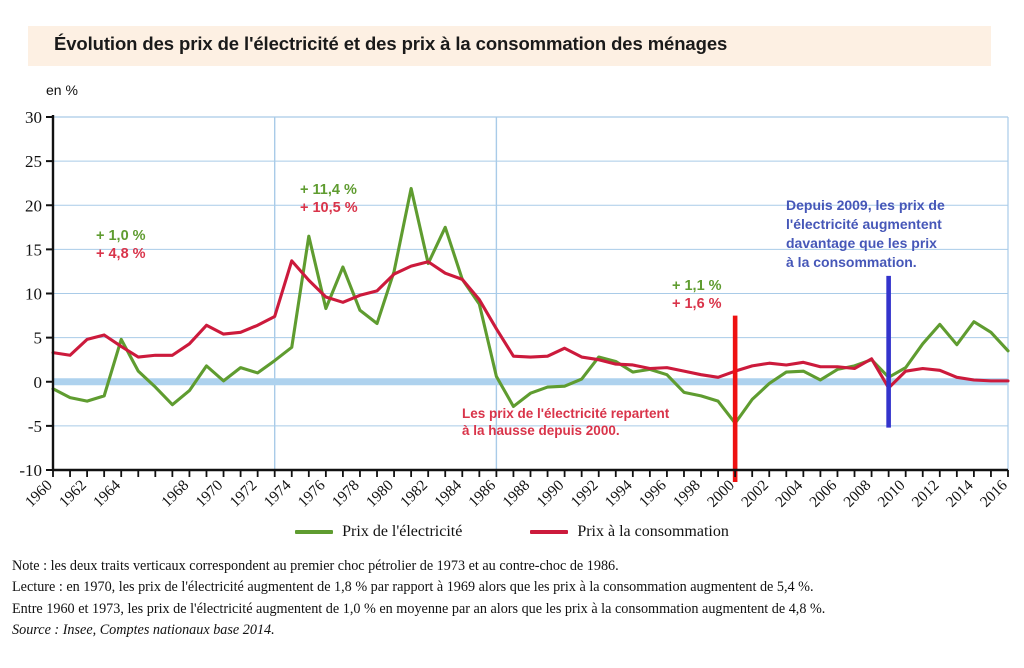 The image size is (1024, 668). What do you see at coordinates (549, 532) in the screenshot?
I see `legend-swatch-consumption` at bounding box center [549, 532].